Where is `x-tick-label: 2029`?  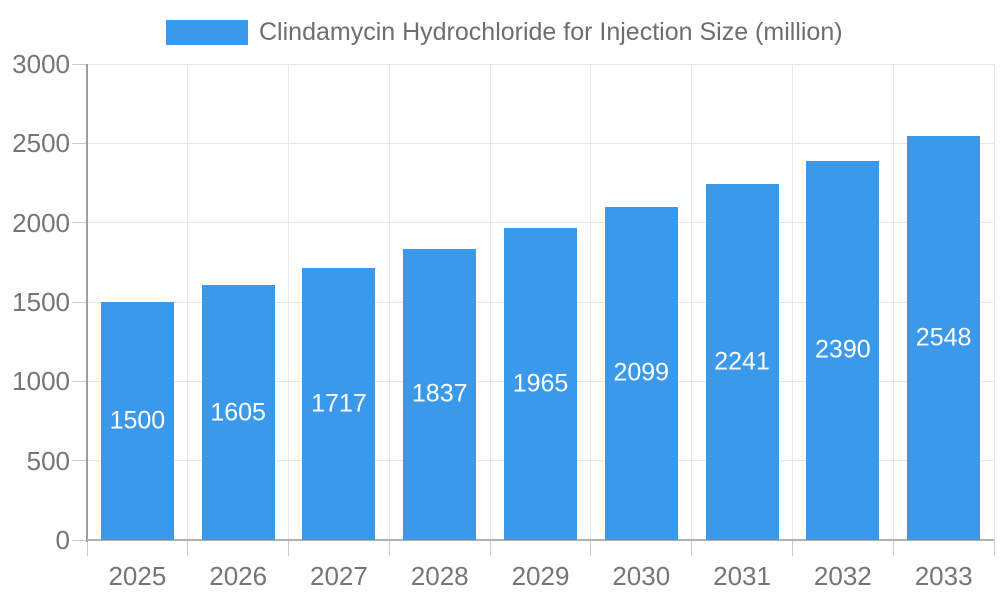
x-tick-label: 2029 is located at coordinates (540, 576).